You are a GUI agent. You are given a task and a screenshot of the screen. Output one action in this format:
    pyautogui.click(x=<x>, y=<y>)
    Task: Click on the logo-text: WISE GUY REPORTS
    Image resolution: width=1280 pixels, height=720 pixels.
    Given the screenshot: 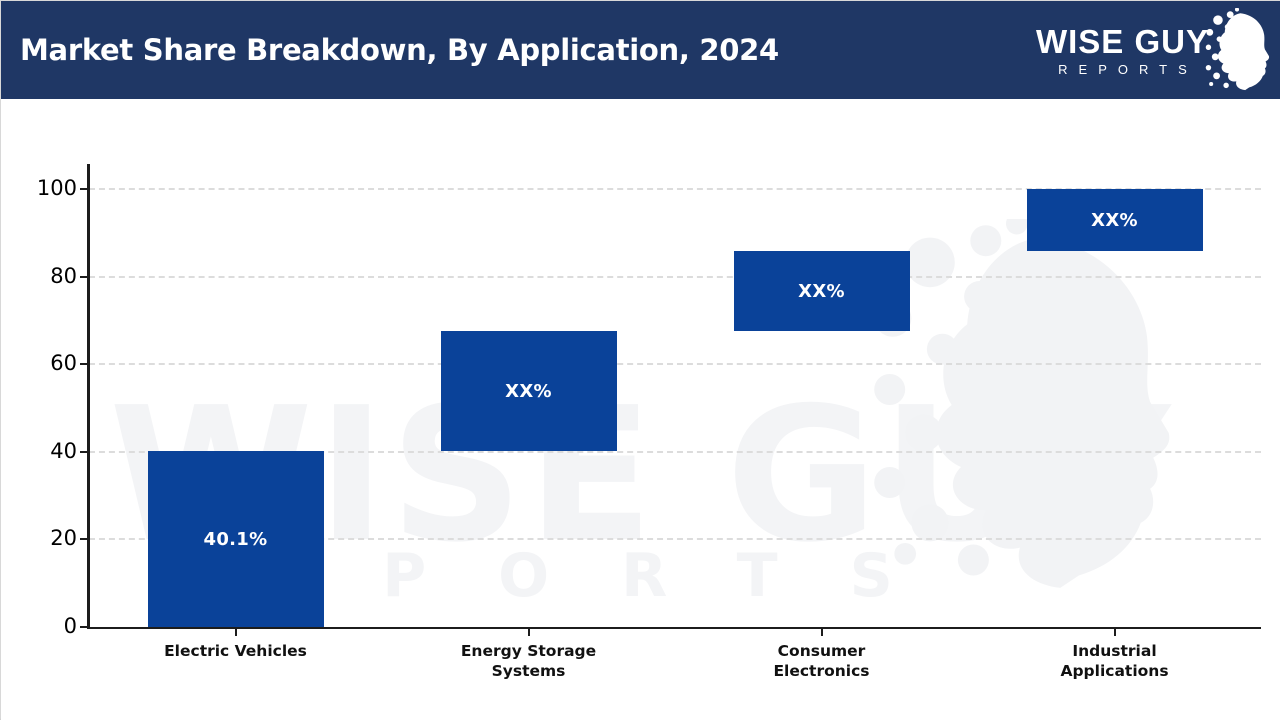 What is the action you would take?
    pyautogui.click(x=1122, y=50)
    